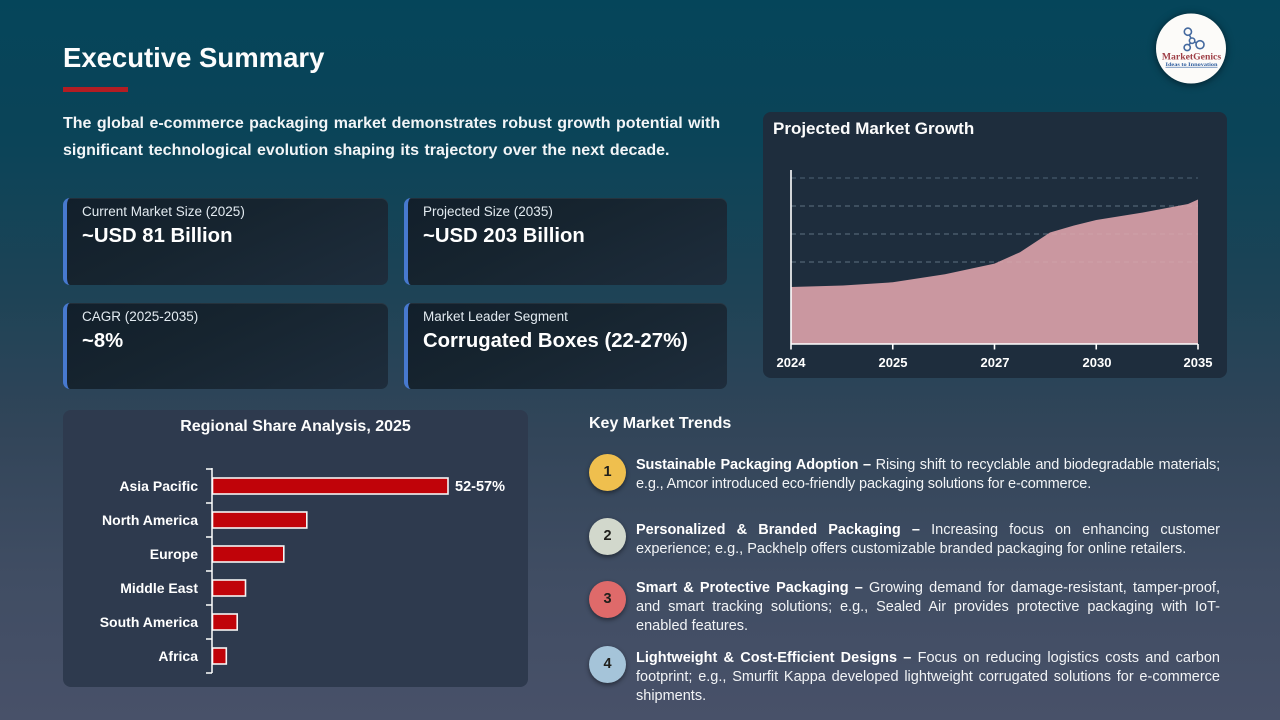 The height and width of the screenshot is (720, 1280). What do you see at coordinates (1097, 362) in the screenshot?
I see `svg-text: 2030` at bounding box center [1097, 362].